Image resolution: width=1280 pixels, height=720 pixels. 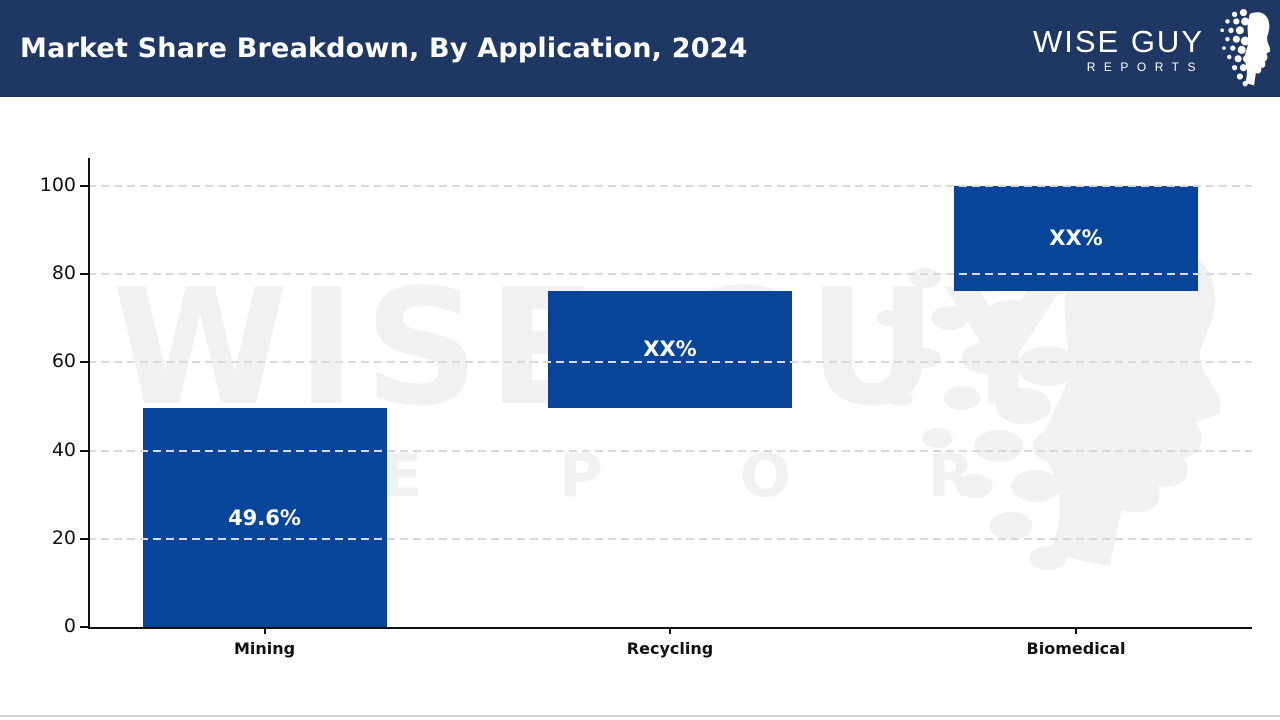 I want to click on bar-mining, so click(x=264, y=517).